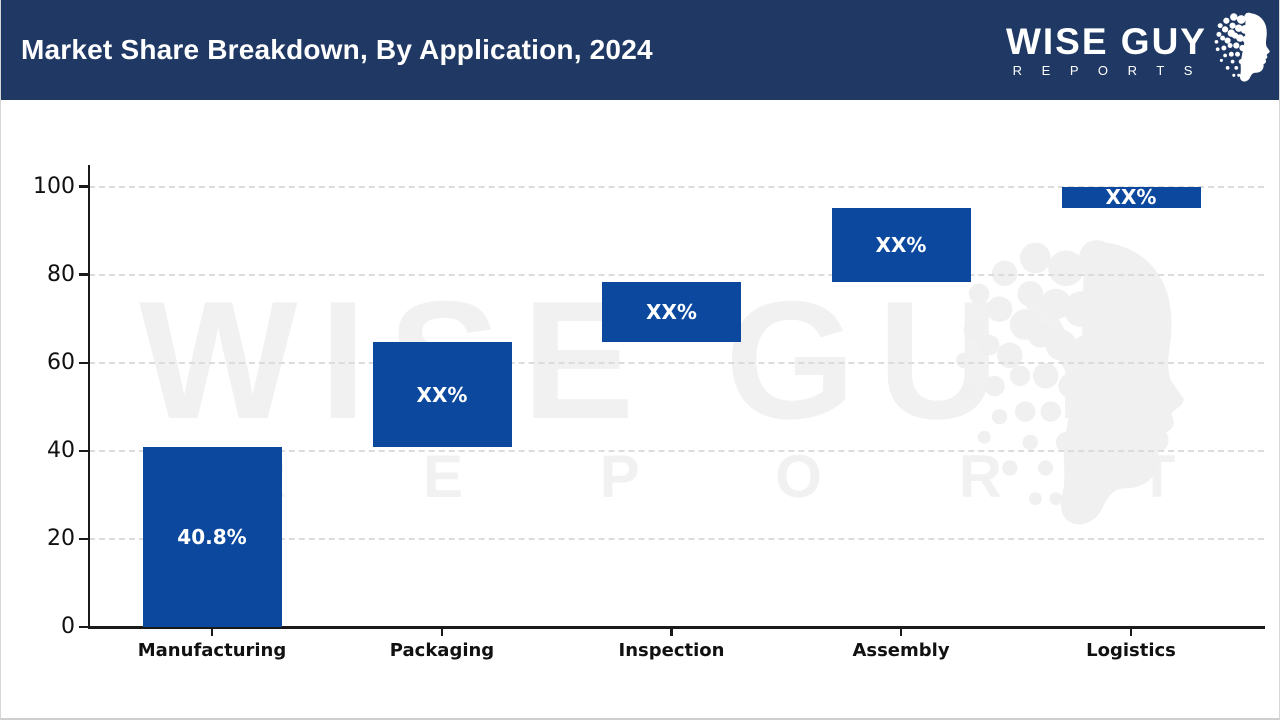 The height and width of the screenshot is (720, 1280). What do you see at coordinates (61, 274) in the screenshot?
I see `y-tick-label-80: 80` at bounding box center [61, 274].